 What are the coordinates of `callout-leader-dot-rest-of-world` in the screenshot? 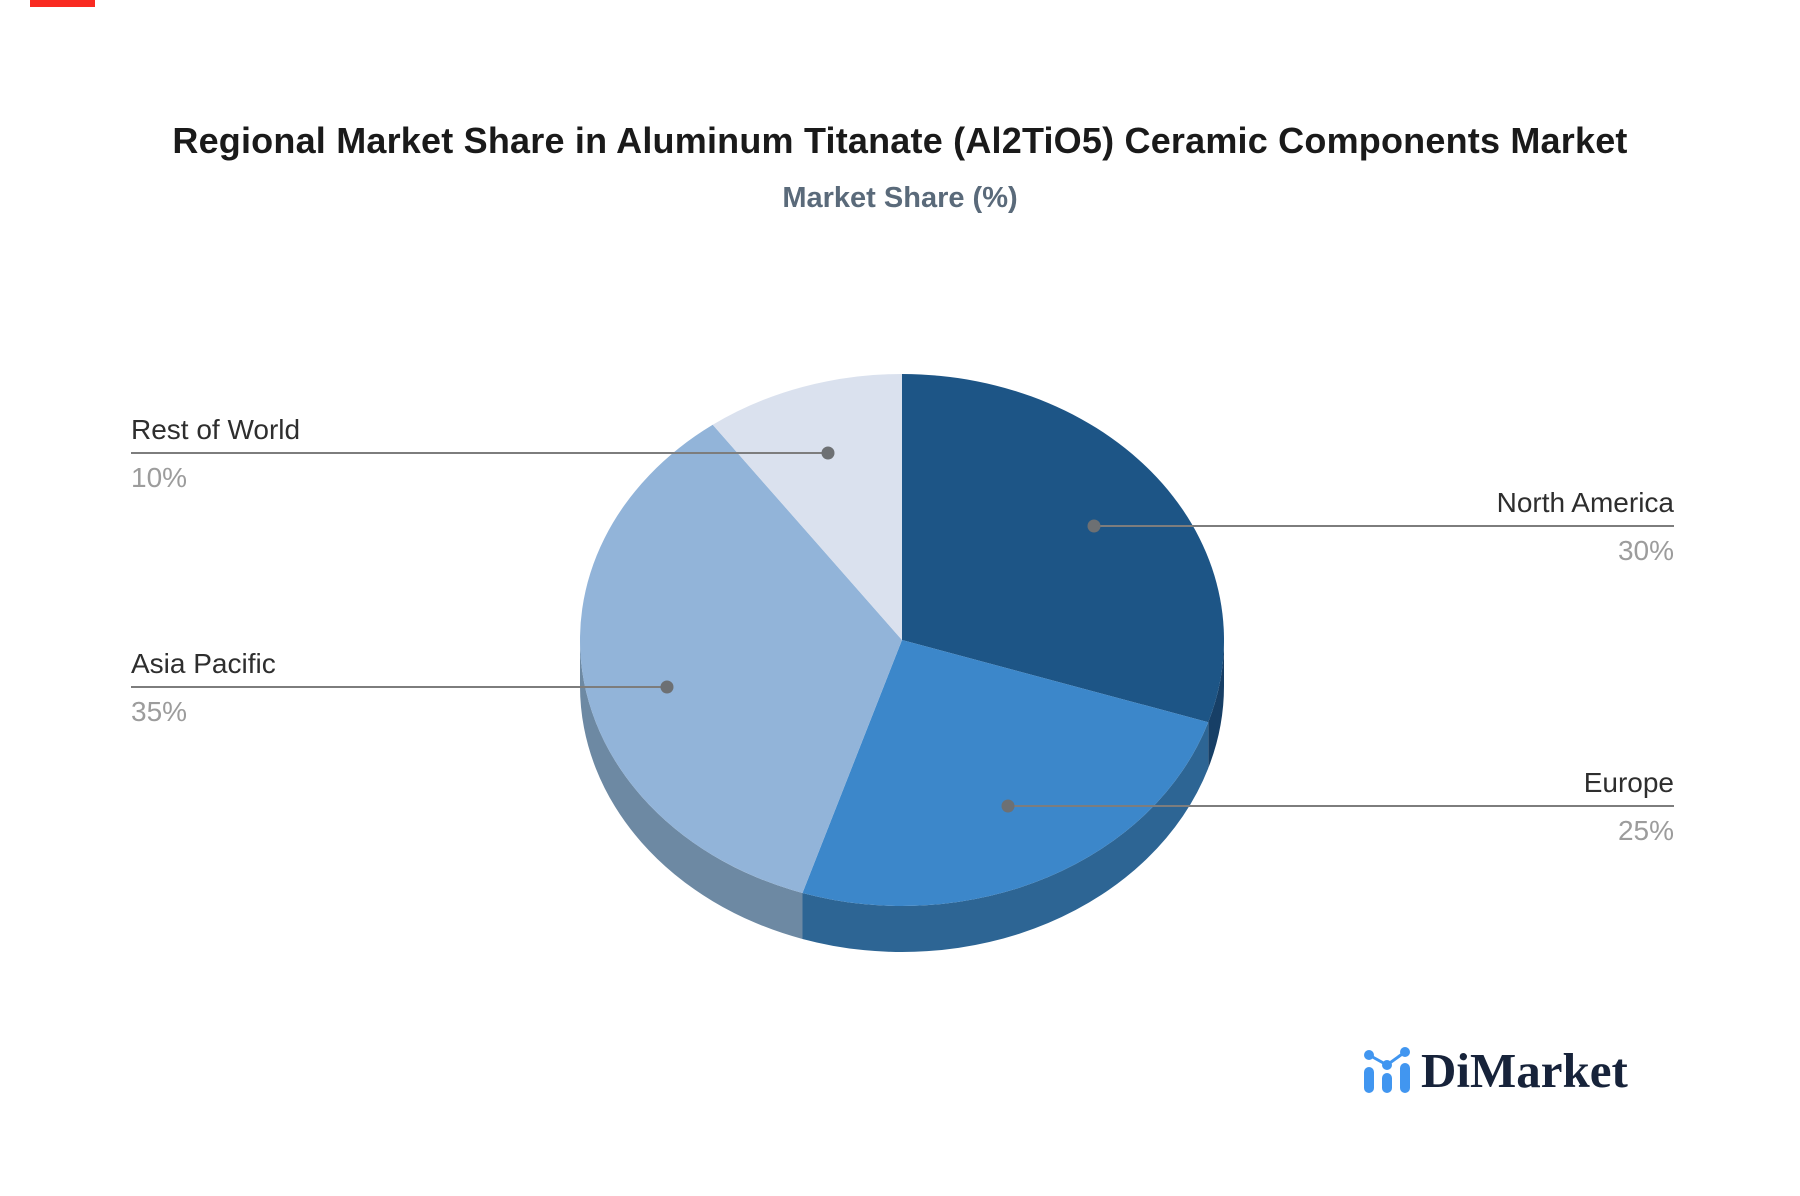 It's located at (828, 453).